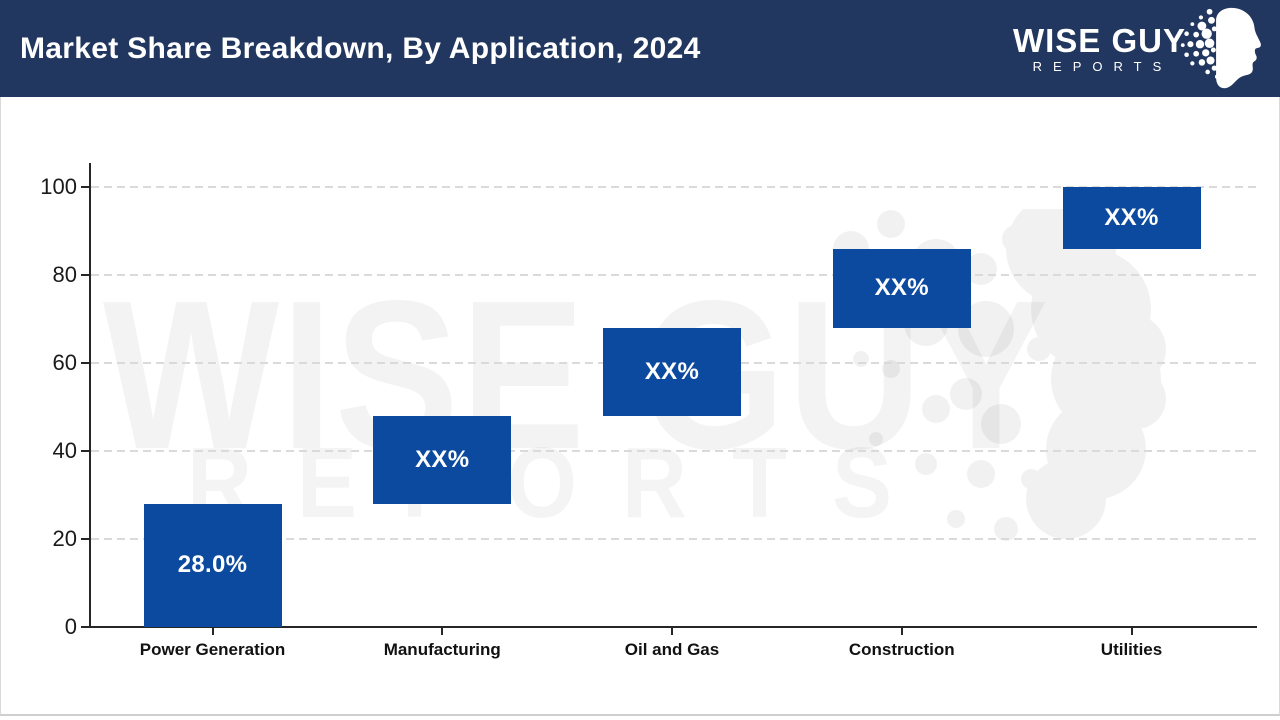 This screenshot has height=720, width=1280. I want to click on bar-manufacturing: XX%, so click(442, 459).